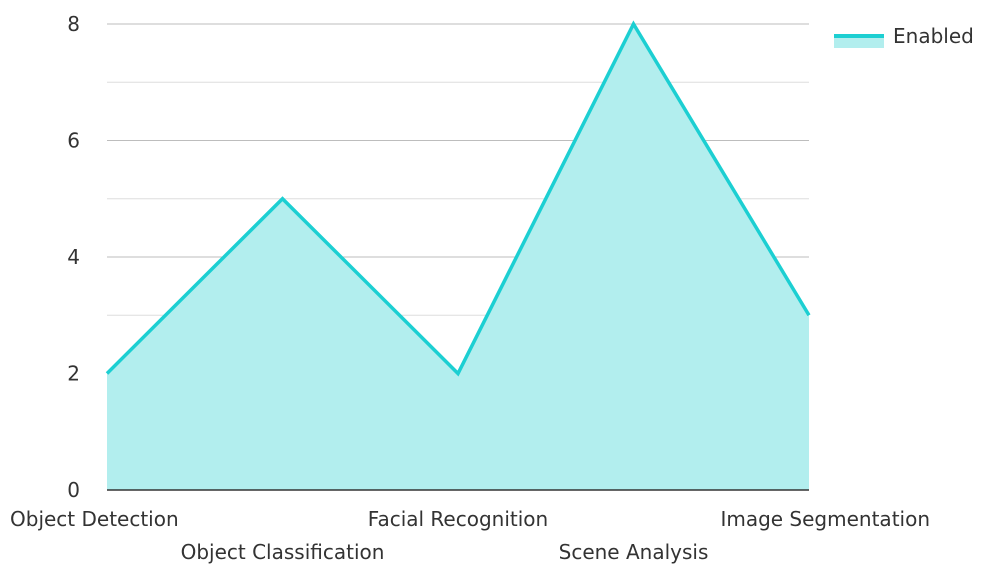  I want to click on x-tick-label: Scene Analysis, so click(634, 552).